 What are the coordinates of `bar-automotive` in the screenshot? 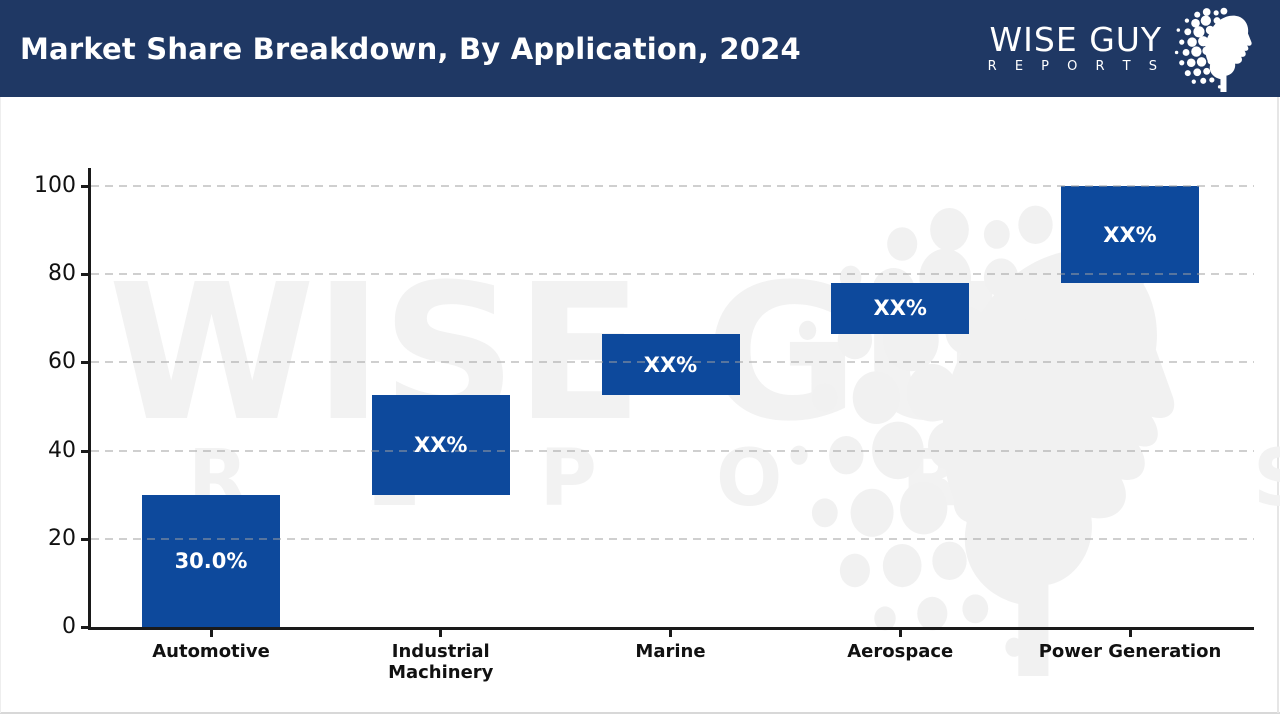 It's located at (211, 560).